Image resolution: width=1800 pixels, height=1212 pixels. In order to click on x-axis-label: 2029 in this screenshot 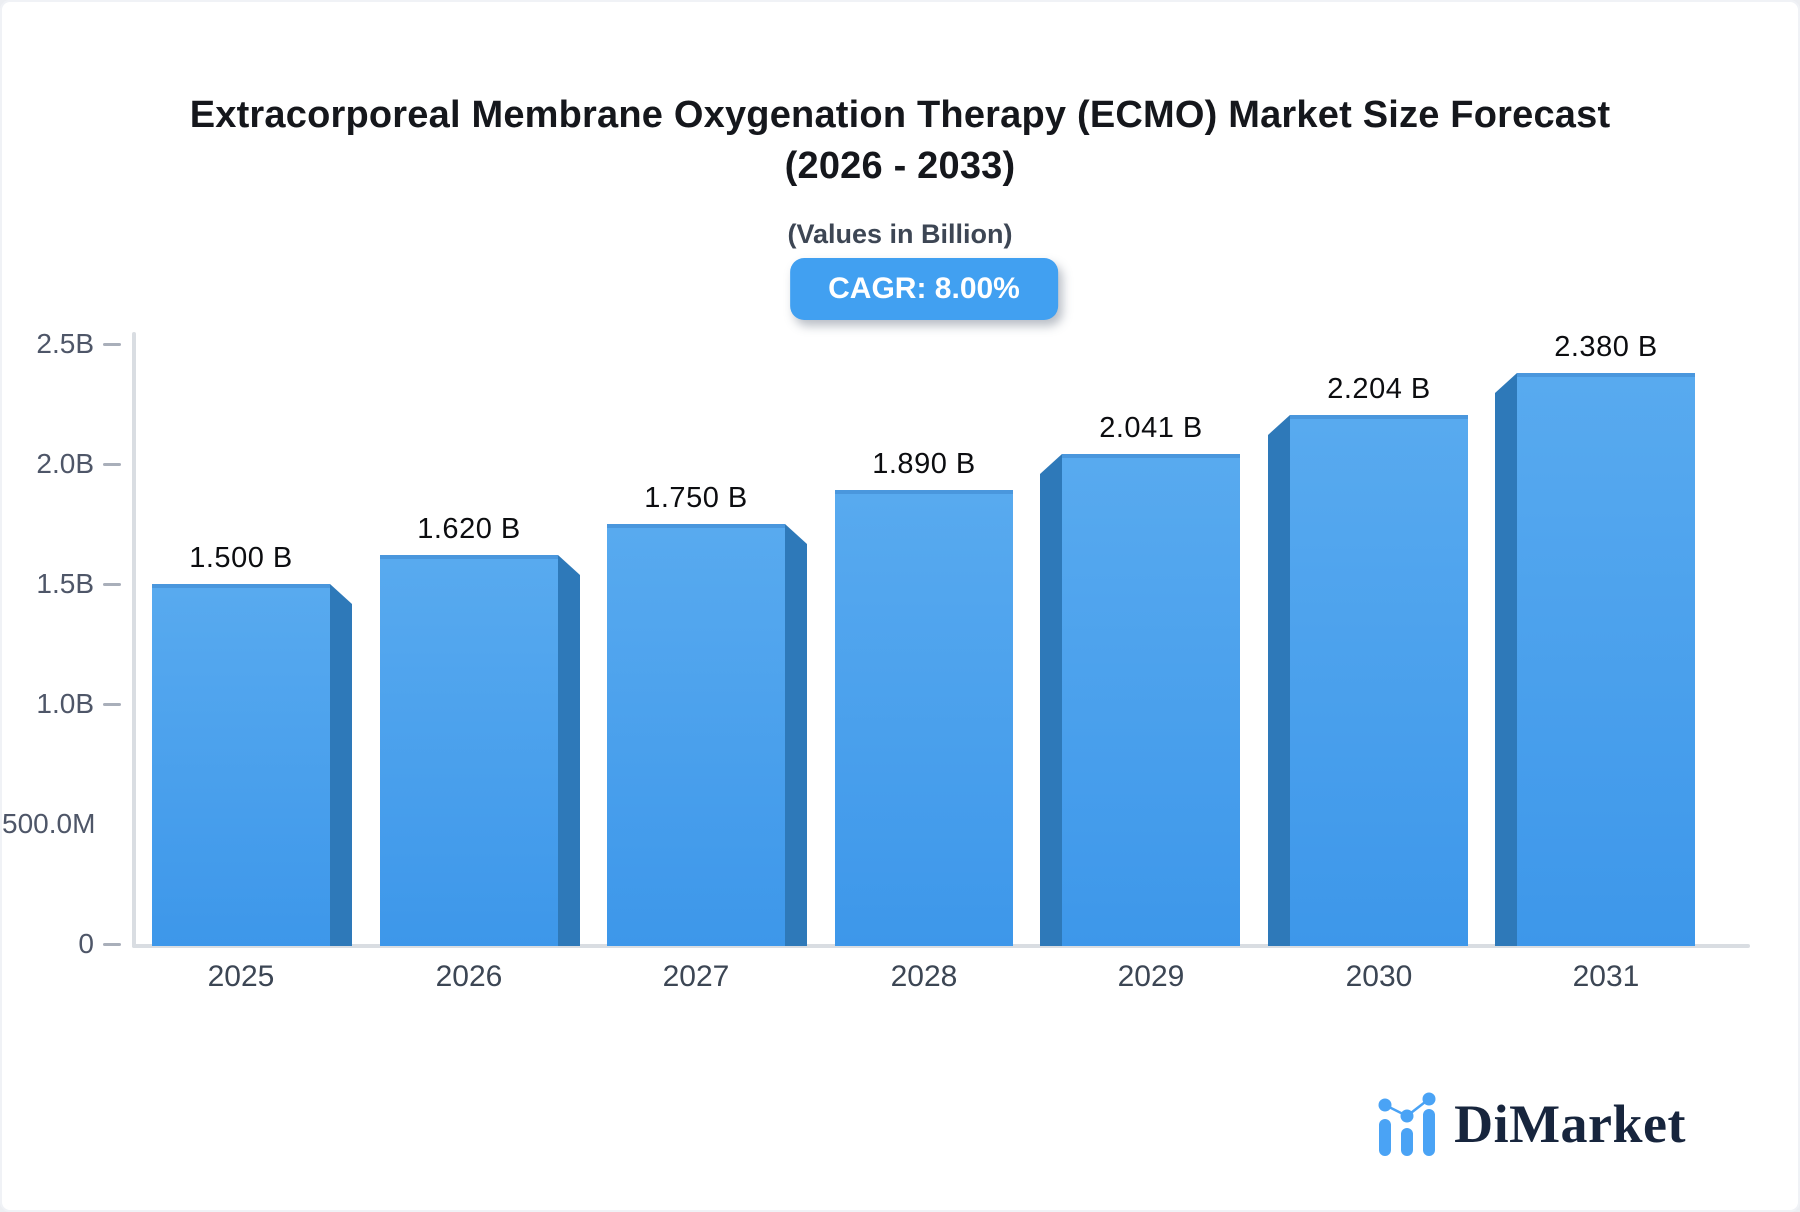, I will do `click(1151, 976)`.